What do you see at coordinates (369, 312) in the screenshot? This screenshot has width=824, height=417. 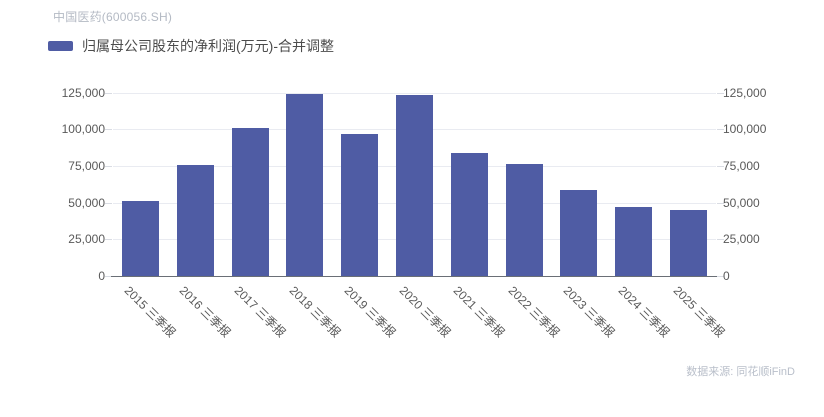 I see `x-axis-label: 2019 三季报` at bounding box center [369, 312].